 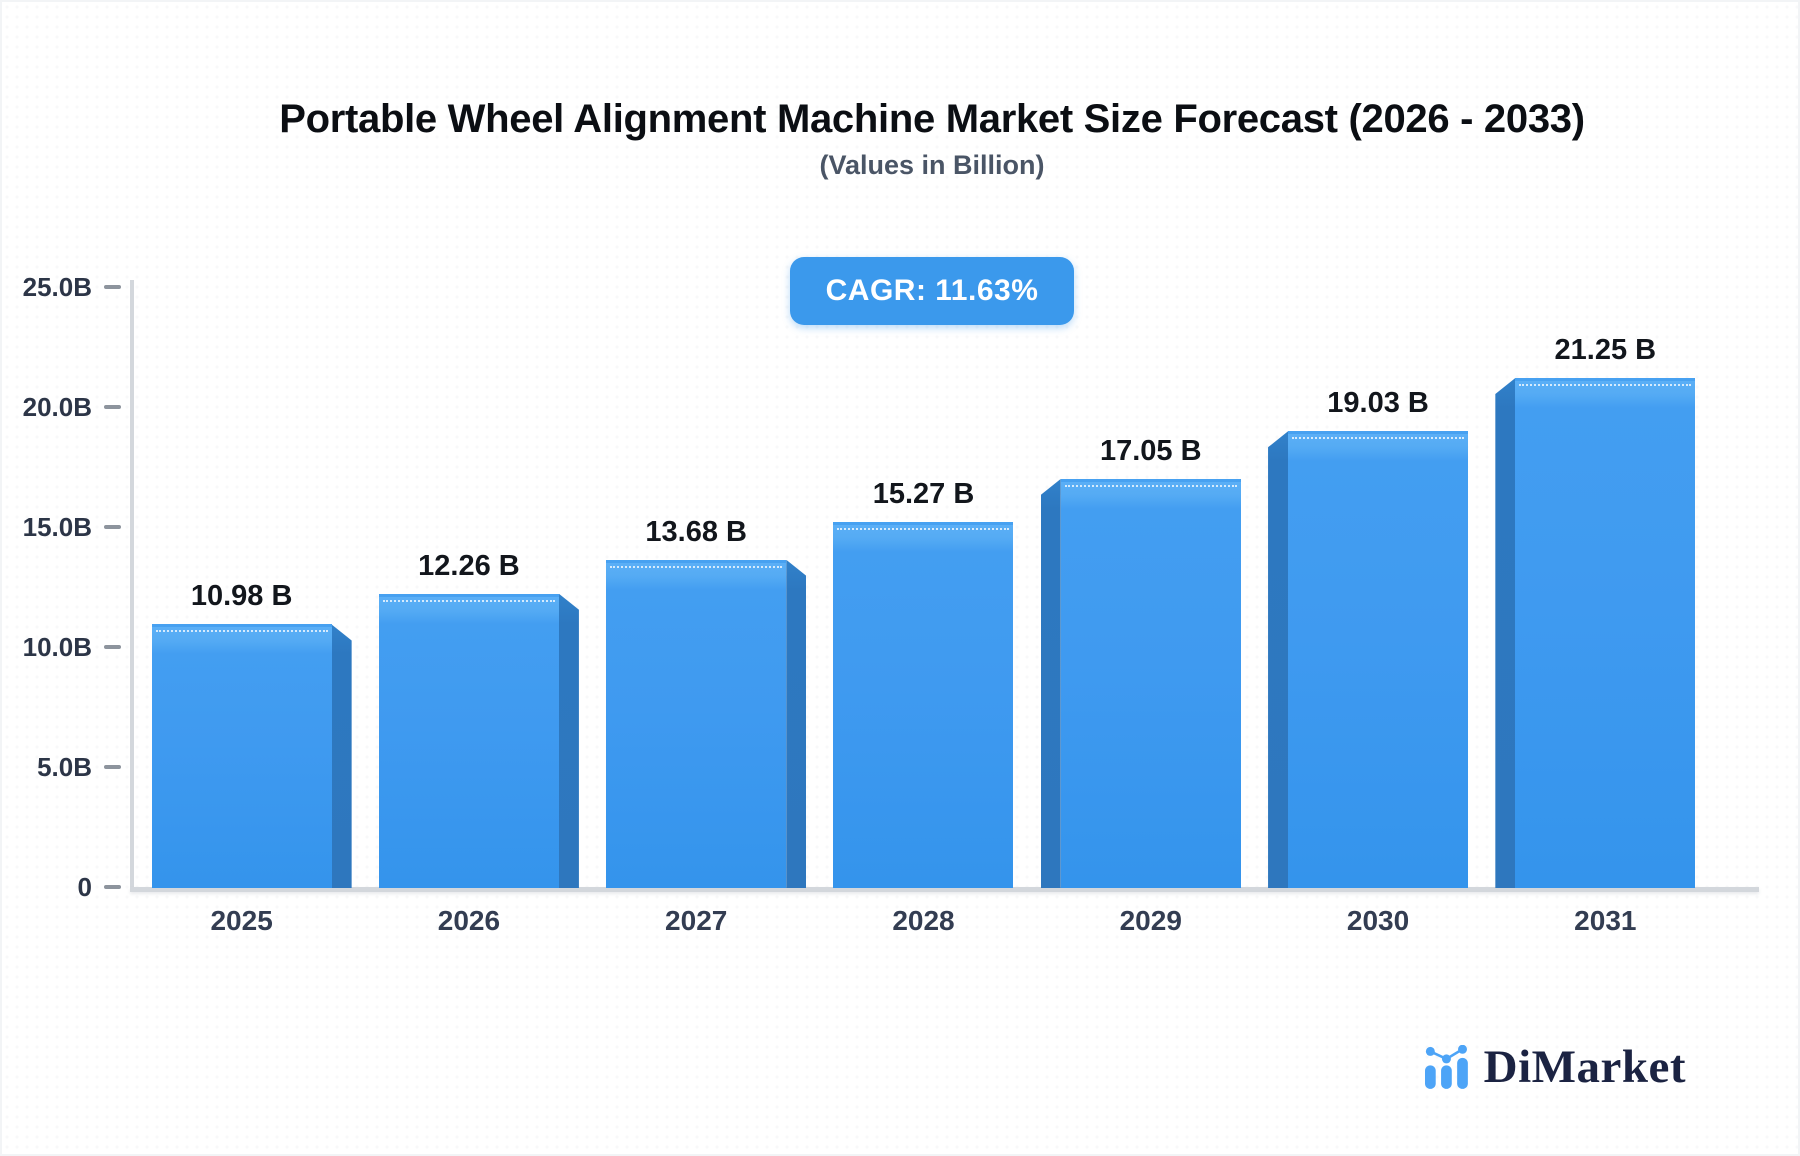 I want to click on bar-value-label: 15.27 B, so click(x=923, y=493).